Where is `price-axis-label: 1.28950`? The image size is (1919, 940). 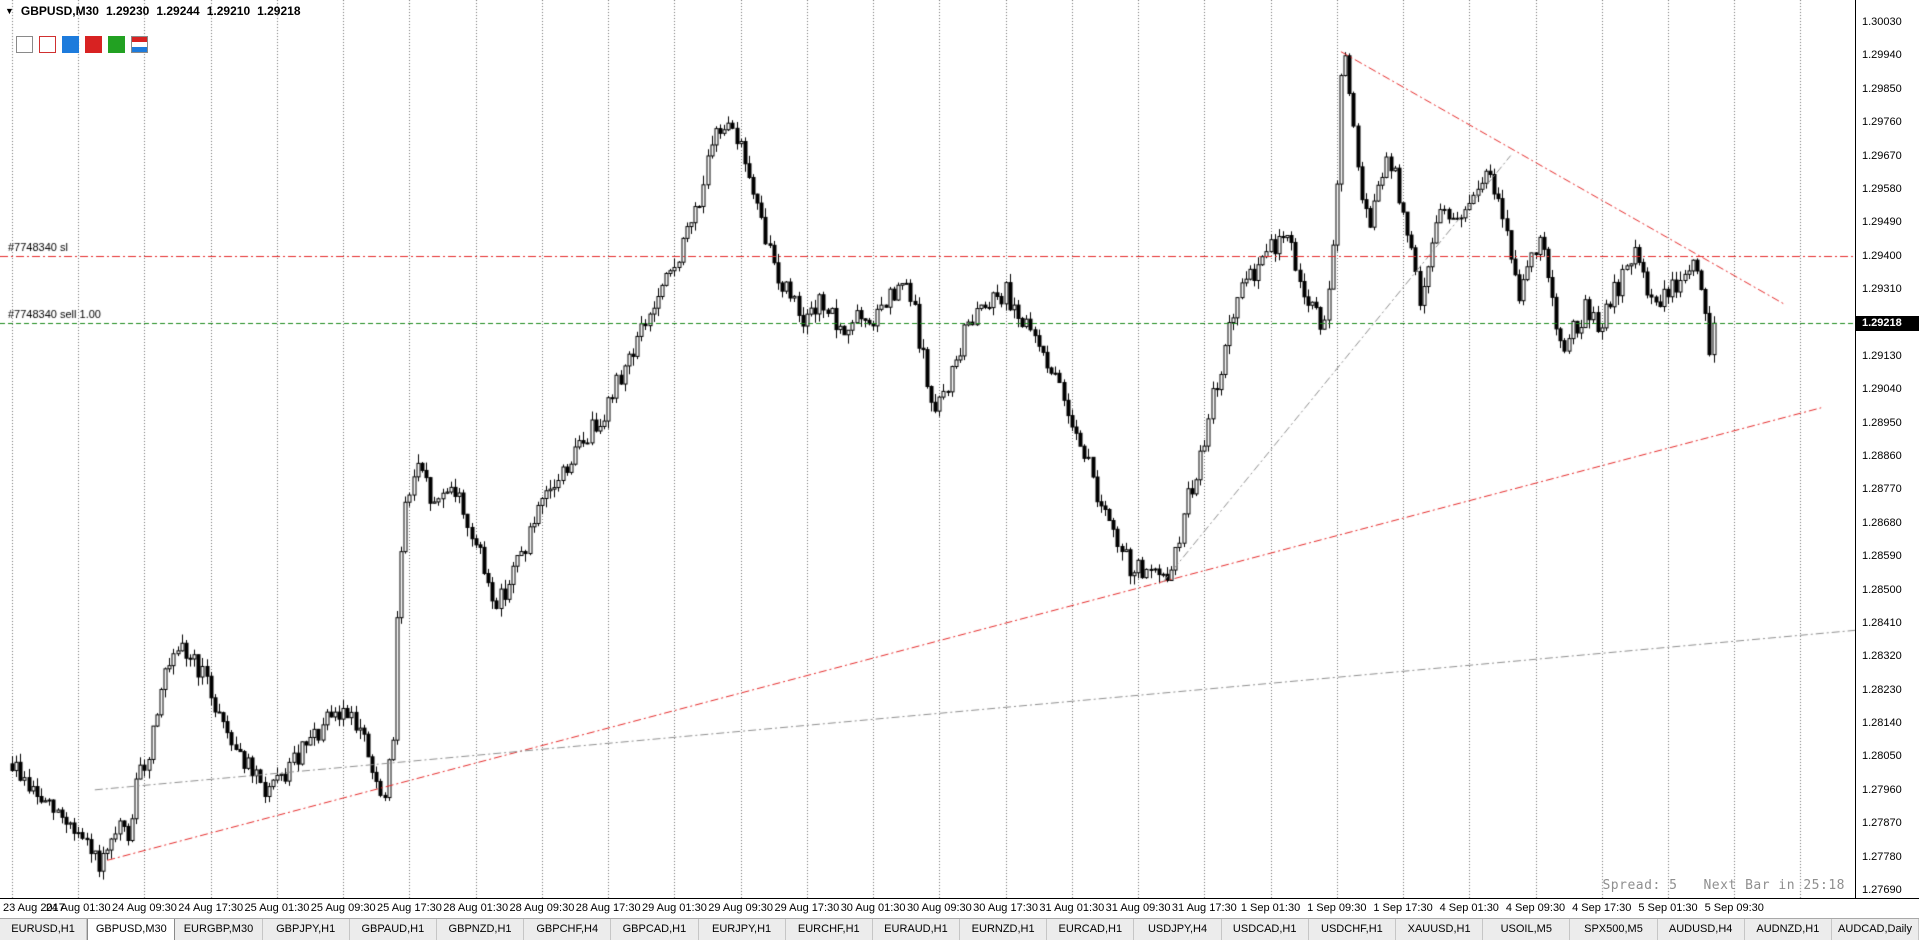 price-axis-label: 1.28950 is located at coordinates (1882, 422).